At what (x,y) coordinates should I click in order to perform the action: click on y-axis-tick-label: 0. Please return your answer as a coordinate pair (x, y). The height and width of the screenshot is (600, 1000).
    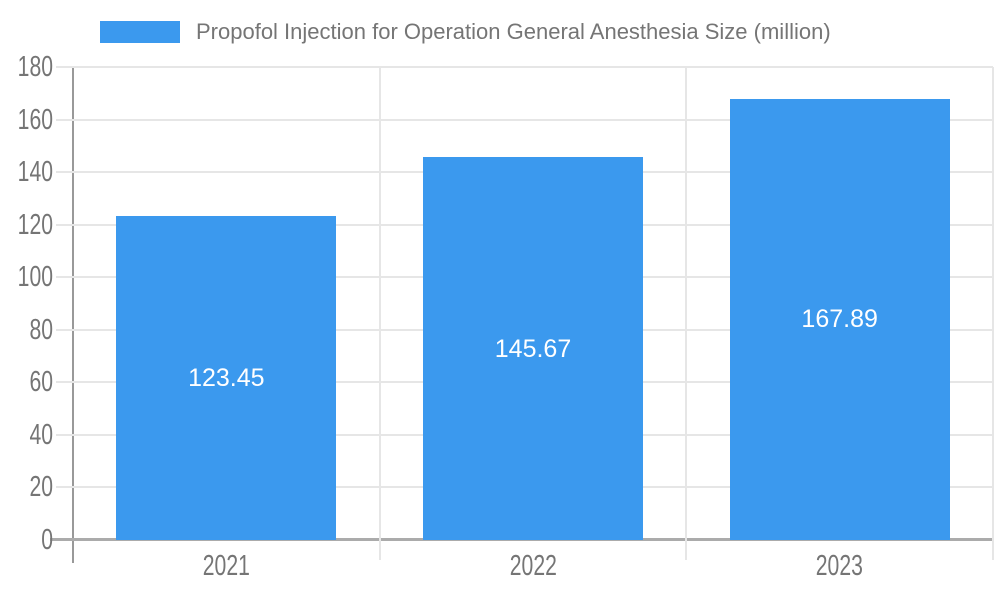
    Looking at the image, I should click on (47, 540).